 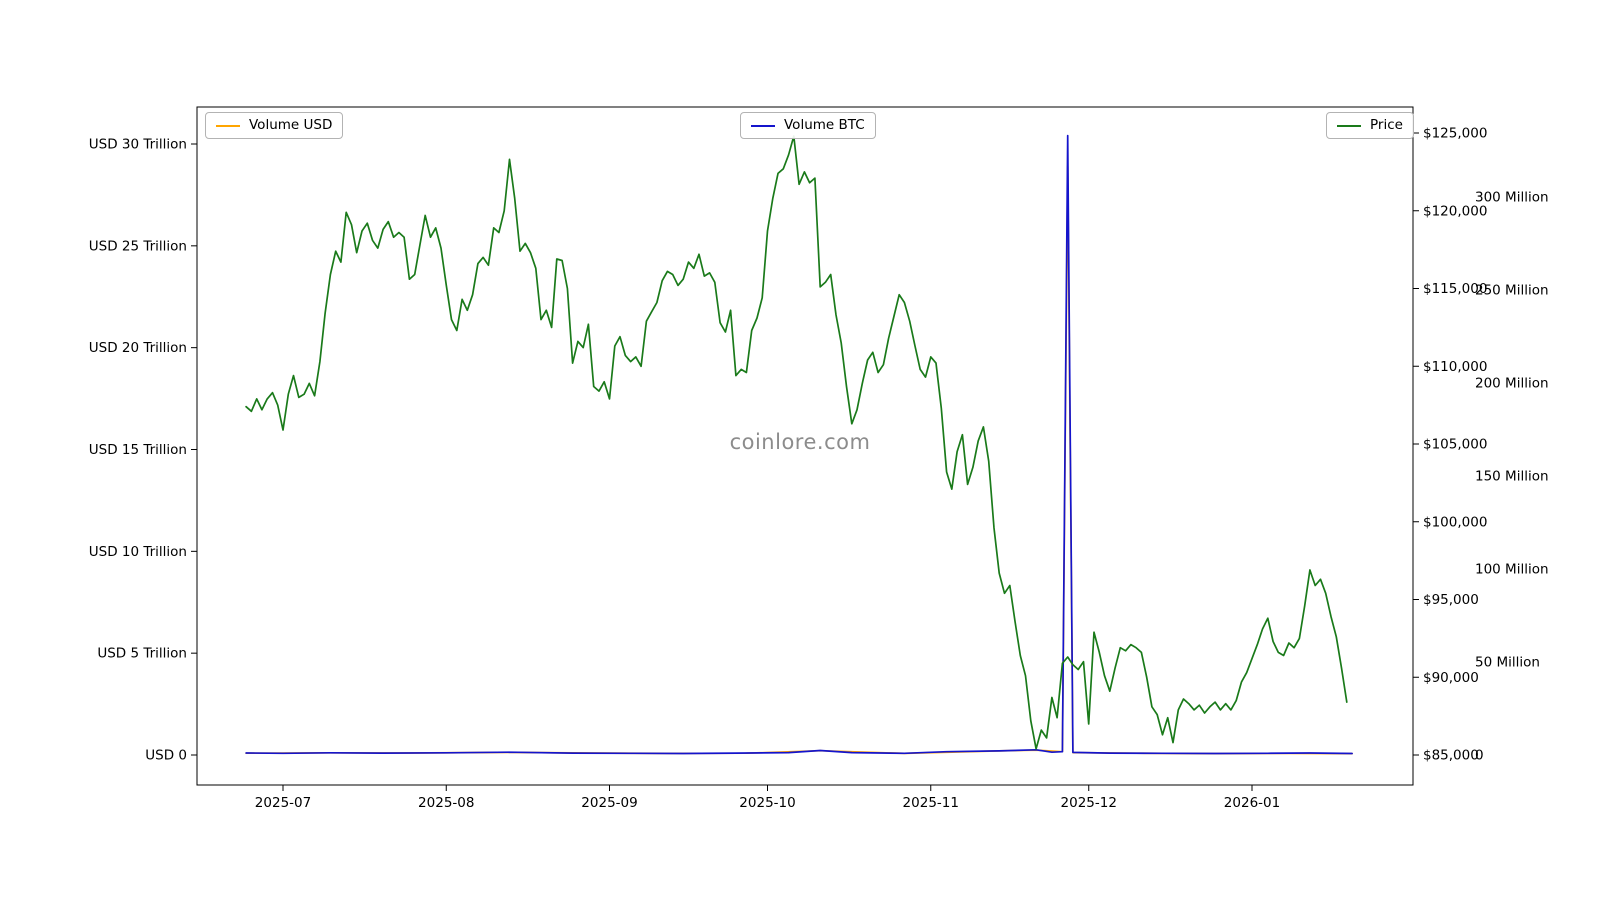 What do you see at coordinates (1455, 445) in the screenshot?
I see `price-axis-tick-label: $105,000` at bounding box center [1455, 445].